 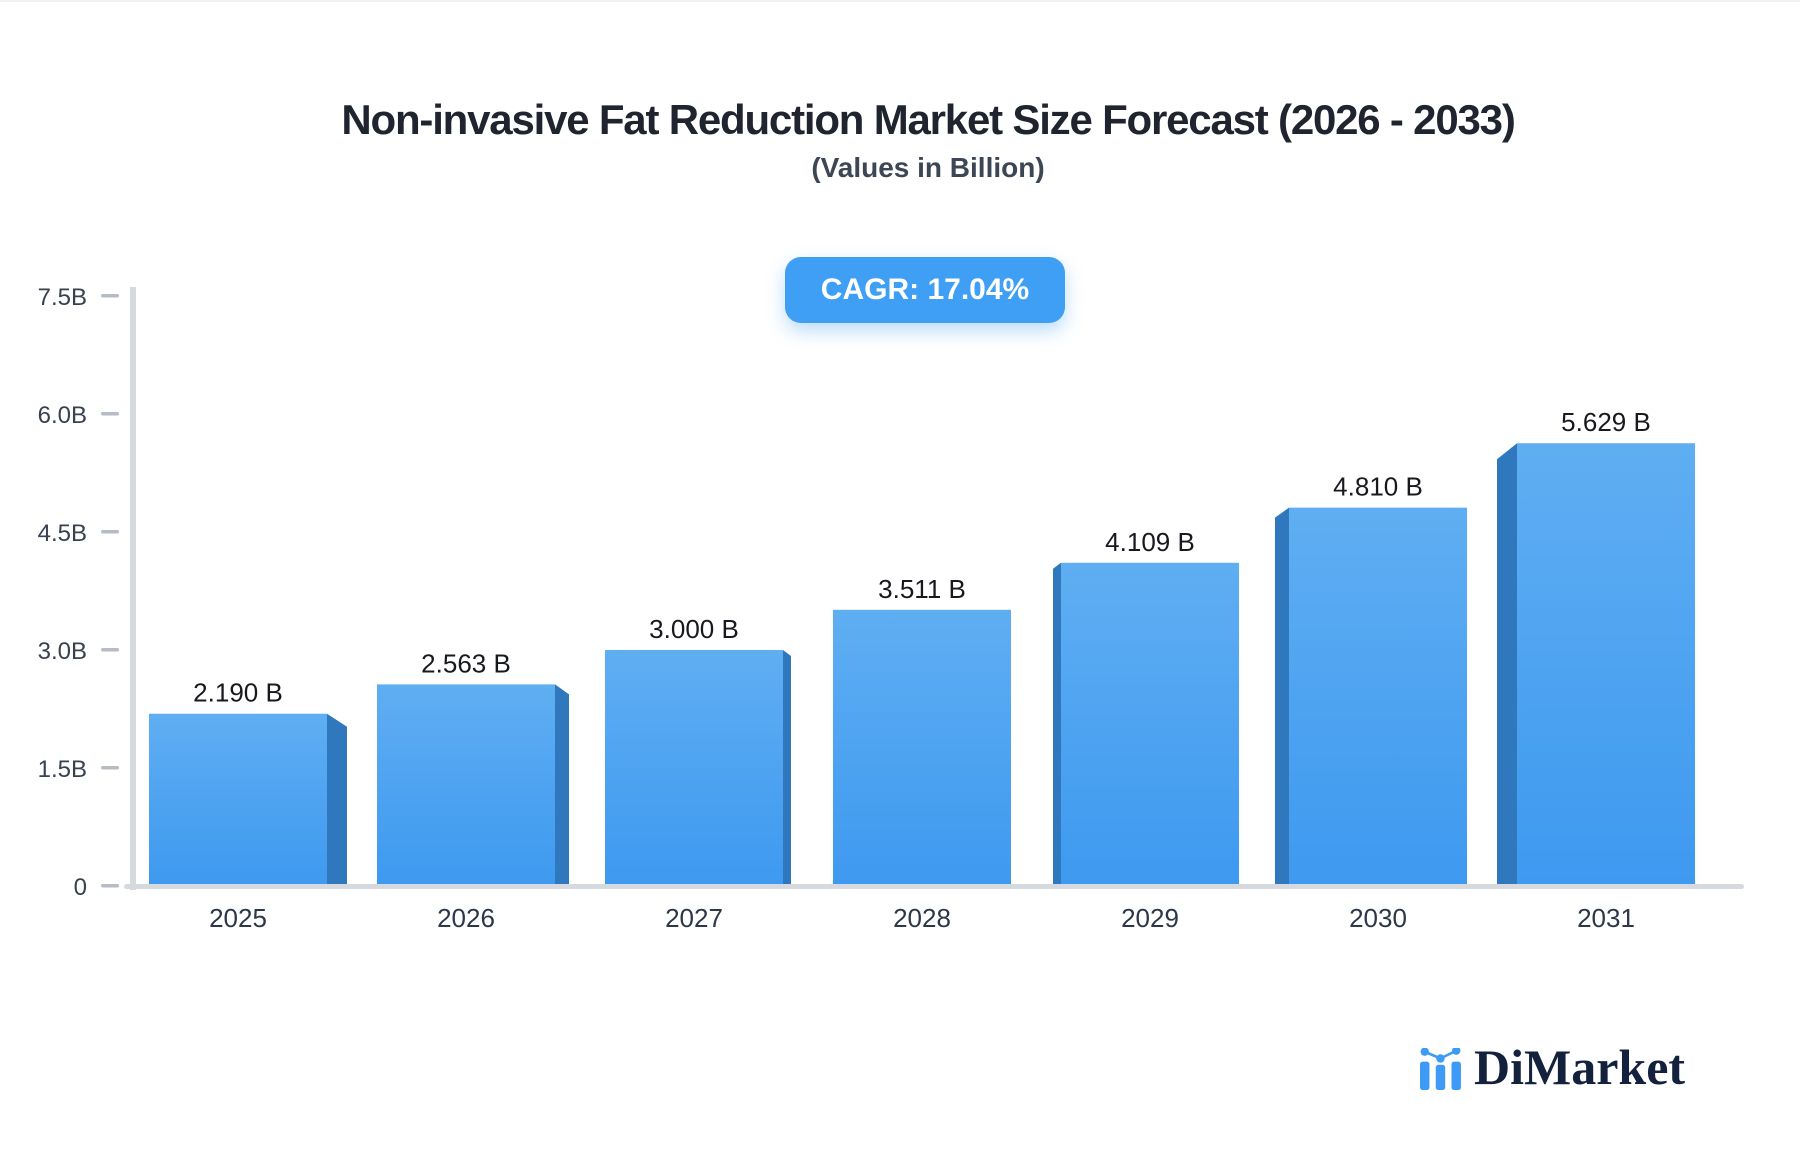 I want to click on bar-value-label: 4.109 B, so click(x=1150, y=542).